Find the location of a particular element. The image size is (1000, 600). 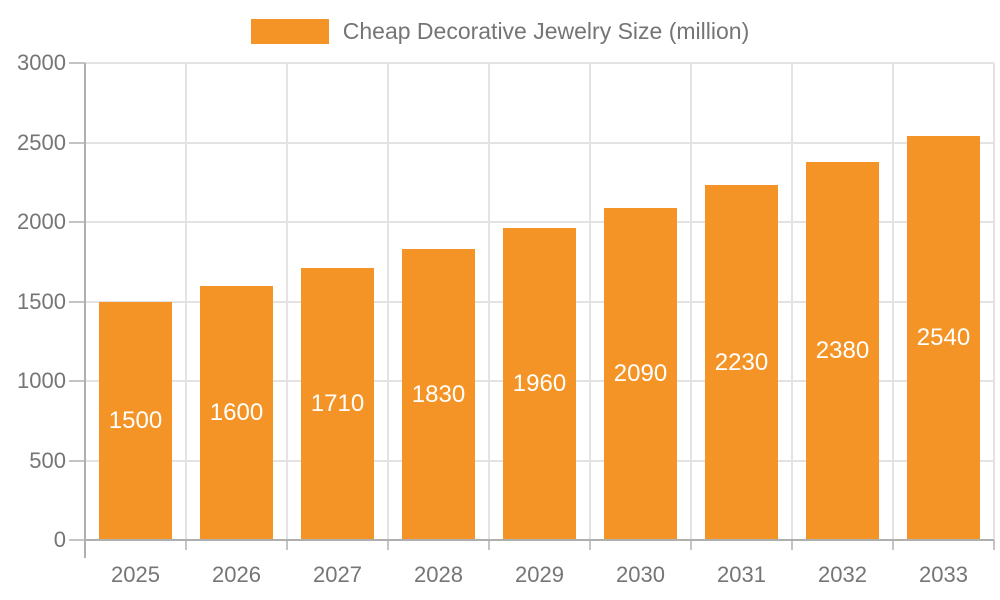

bar-2027: 1710 is located at coordinates (337, 404).